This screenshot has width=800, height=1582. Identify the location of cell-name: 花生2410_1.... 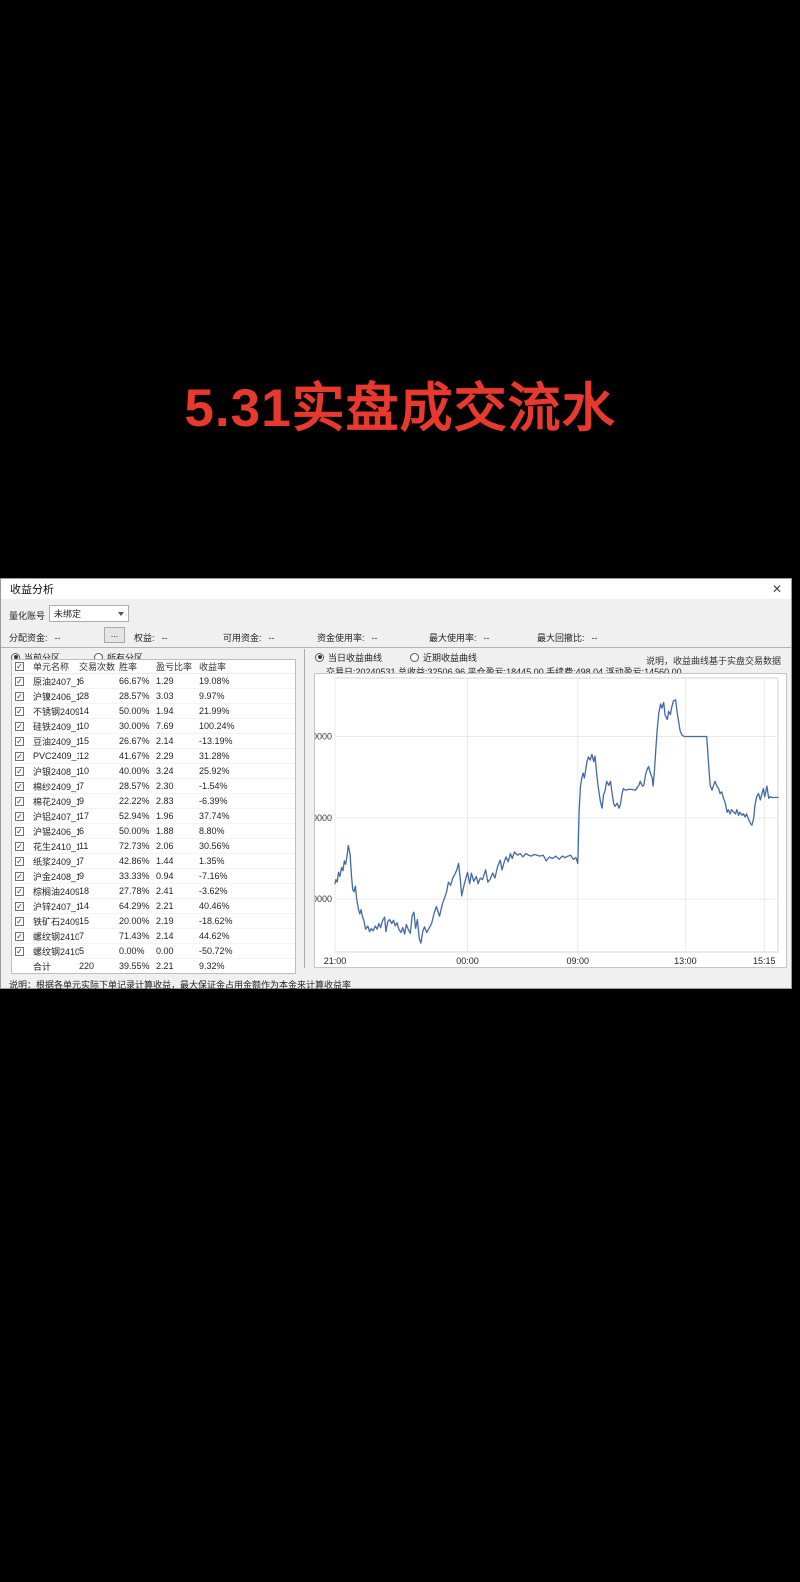
(56, 846).